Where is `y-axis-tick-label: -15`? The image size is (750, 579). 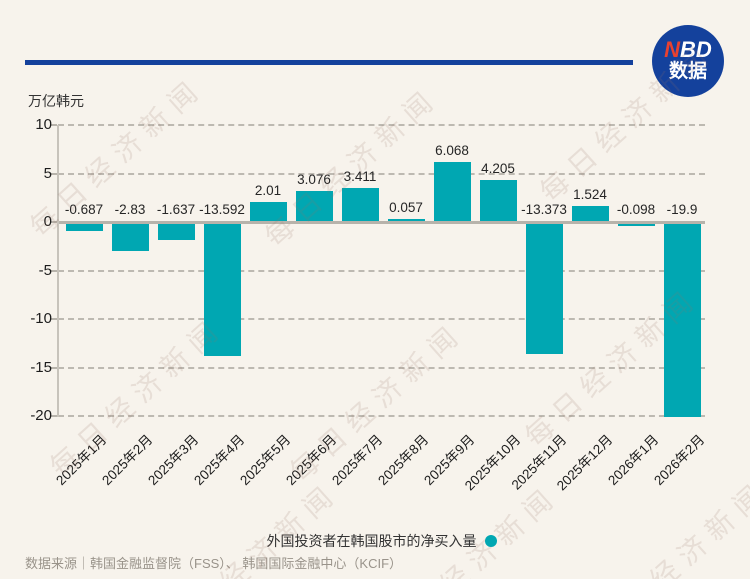
y-axis-tick-label: -15 is located at coordinates (41, 367).